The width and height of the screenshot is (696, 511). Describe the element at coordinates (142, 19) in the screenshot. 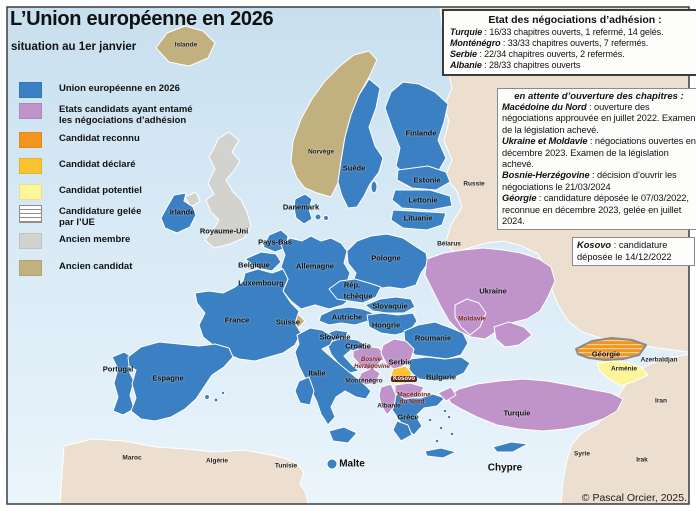

I see `page-title: L’Union européenne en 2026` at that location.